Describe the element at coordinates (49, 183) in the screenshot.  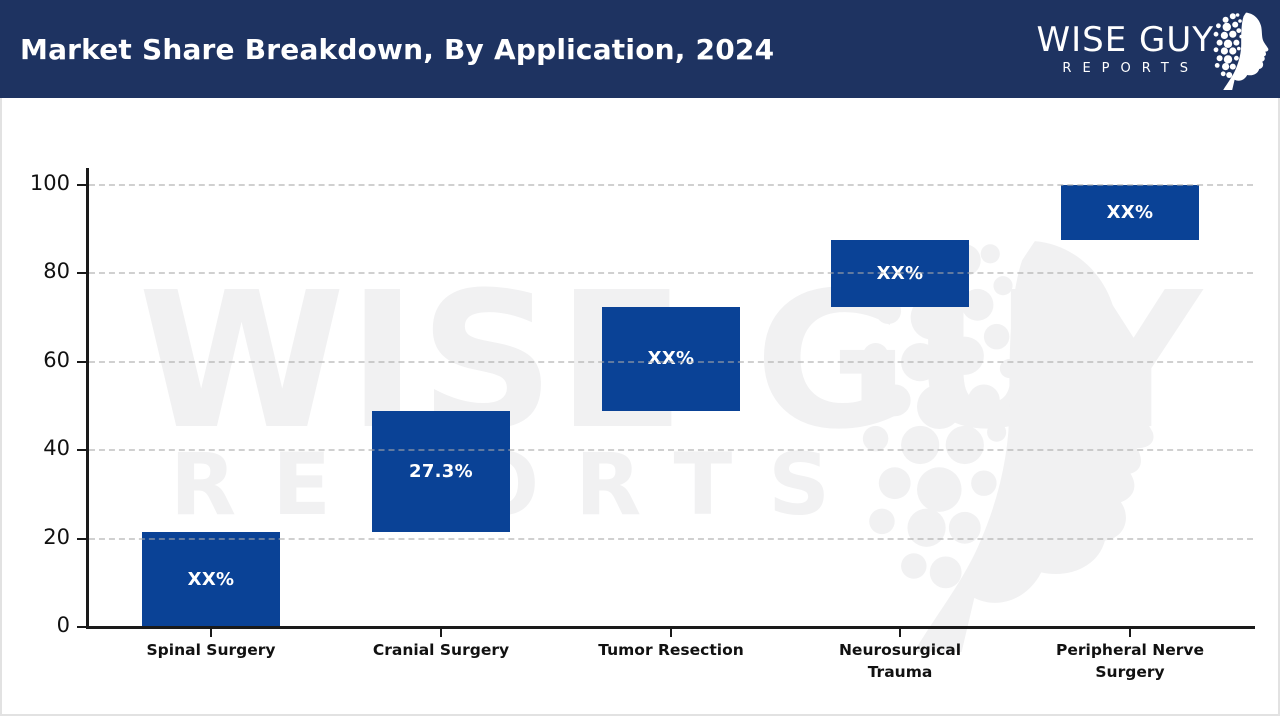
I see `y-tick-label: 100` at that location.